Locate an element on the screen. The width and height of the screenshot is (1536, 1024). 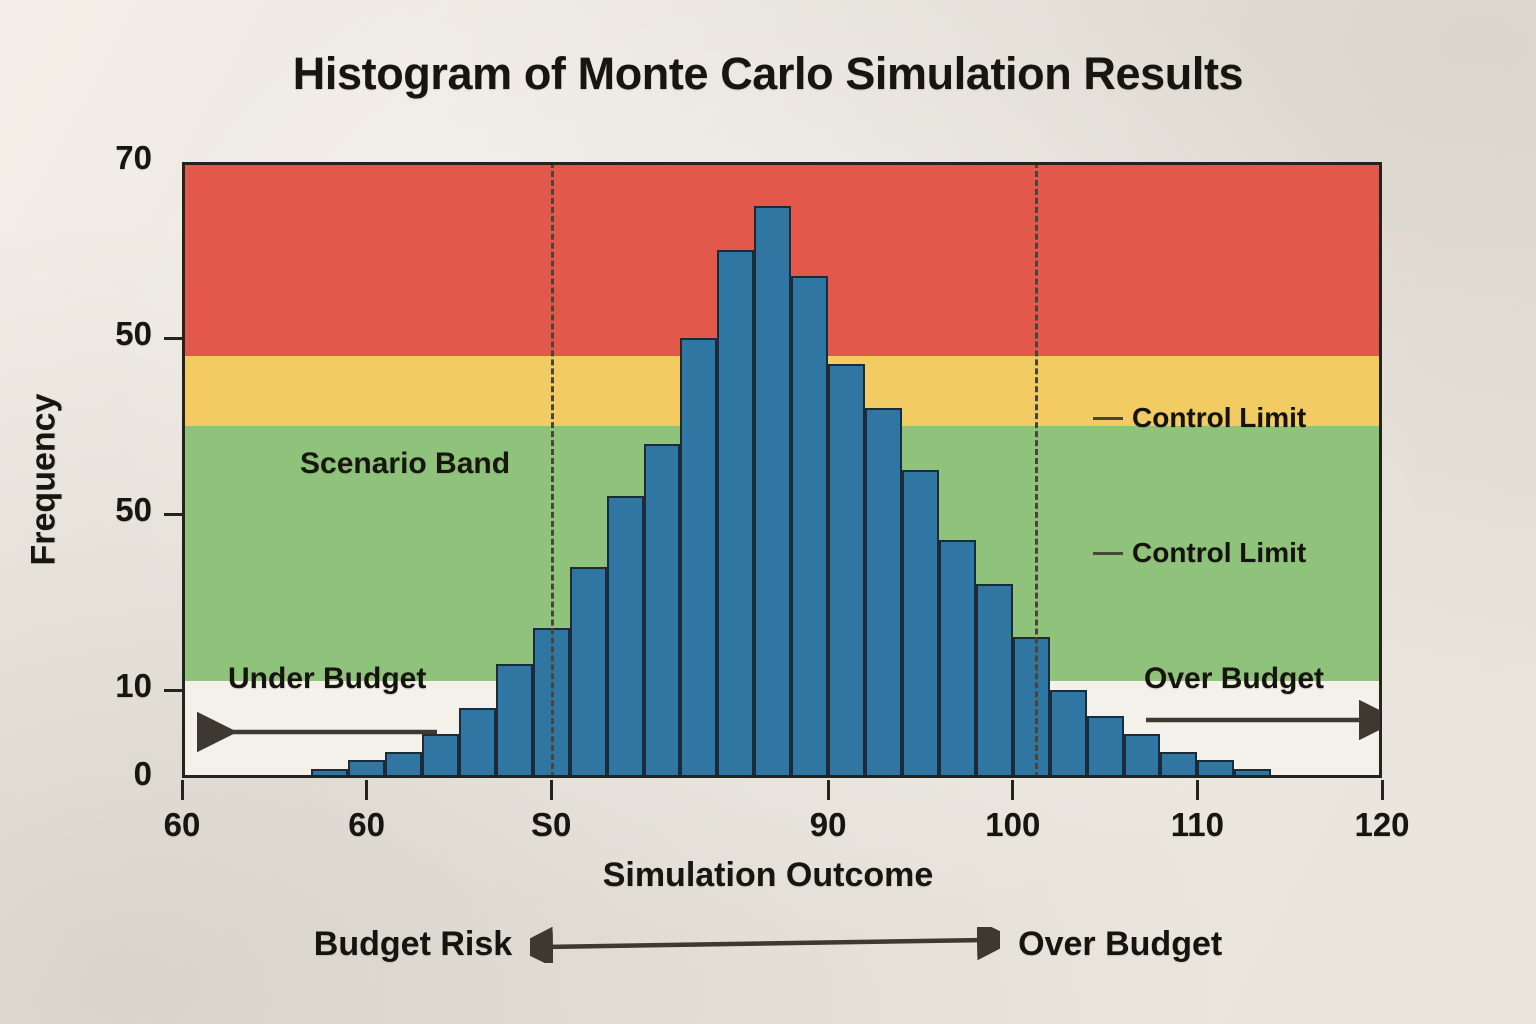
over-budget-arrow-icon is located at coordinates (1263, 720).